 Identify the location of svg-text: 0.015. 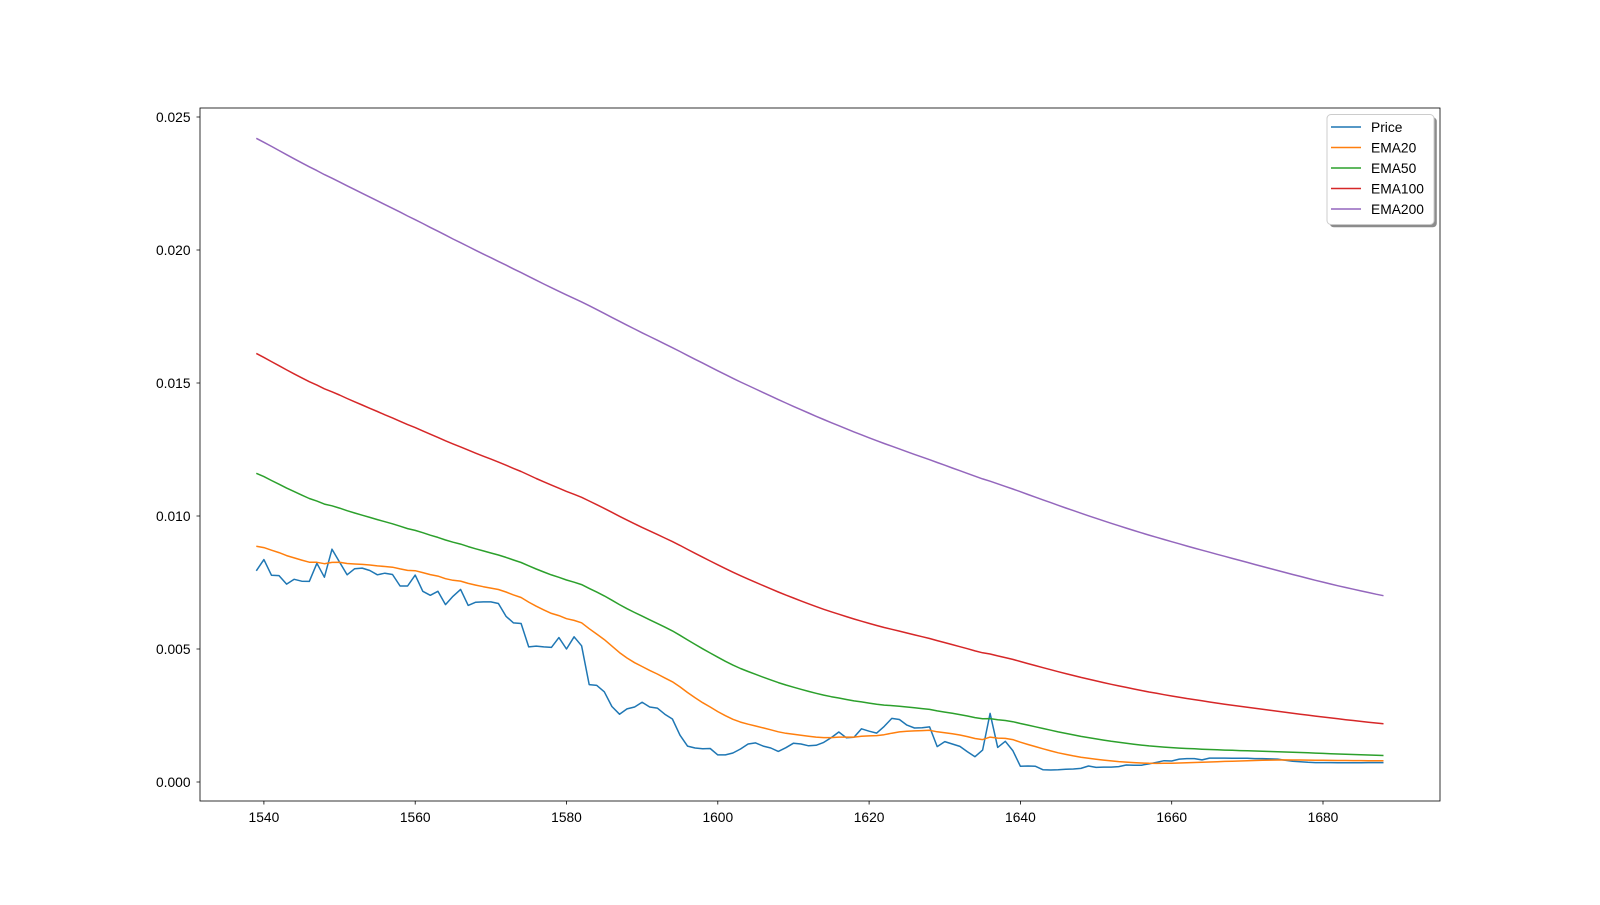
(173, 383).